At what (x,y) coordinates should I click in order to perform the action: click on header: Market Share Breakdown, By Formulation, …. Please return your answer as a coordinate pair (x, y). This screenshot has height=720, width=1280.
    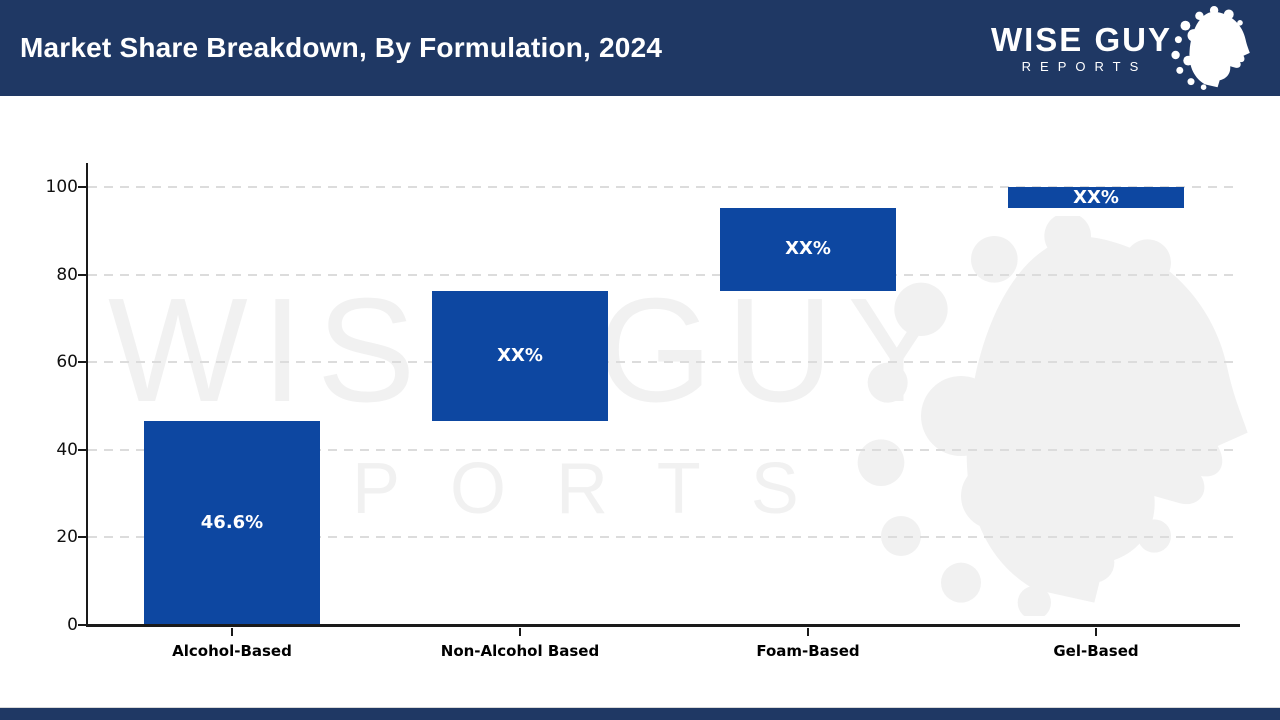
    Looking at the image, I should click on (640, 48).